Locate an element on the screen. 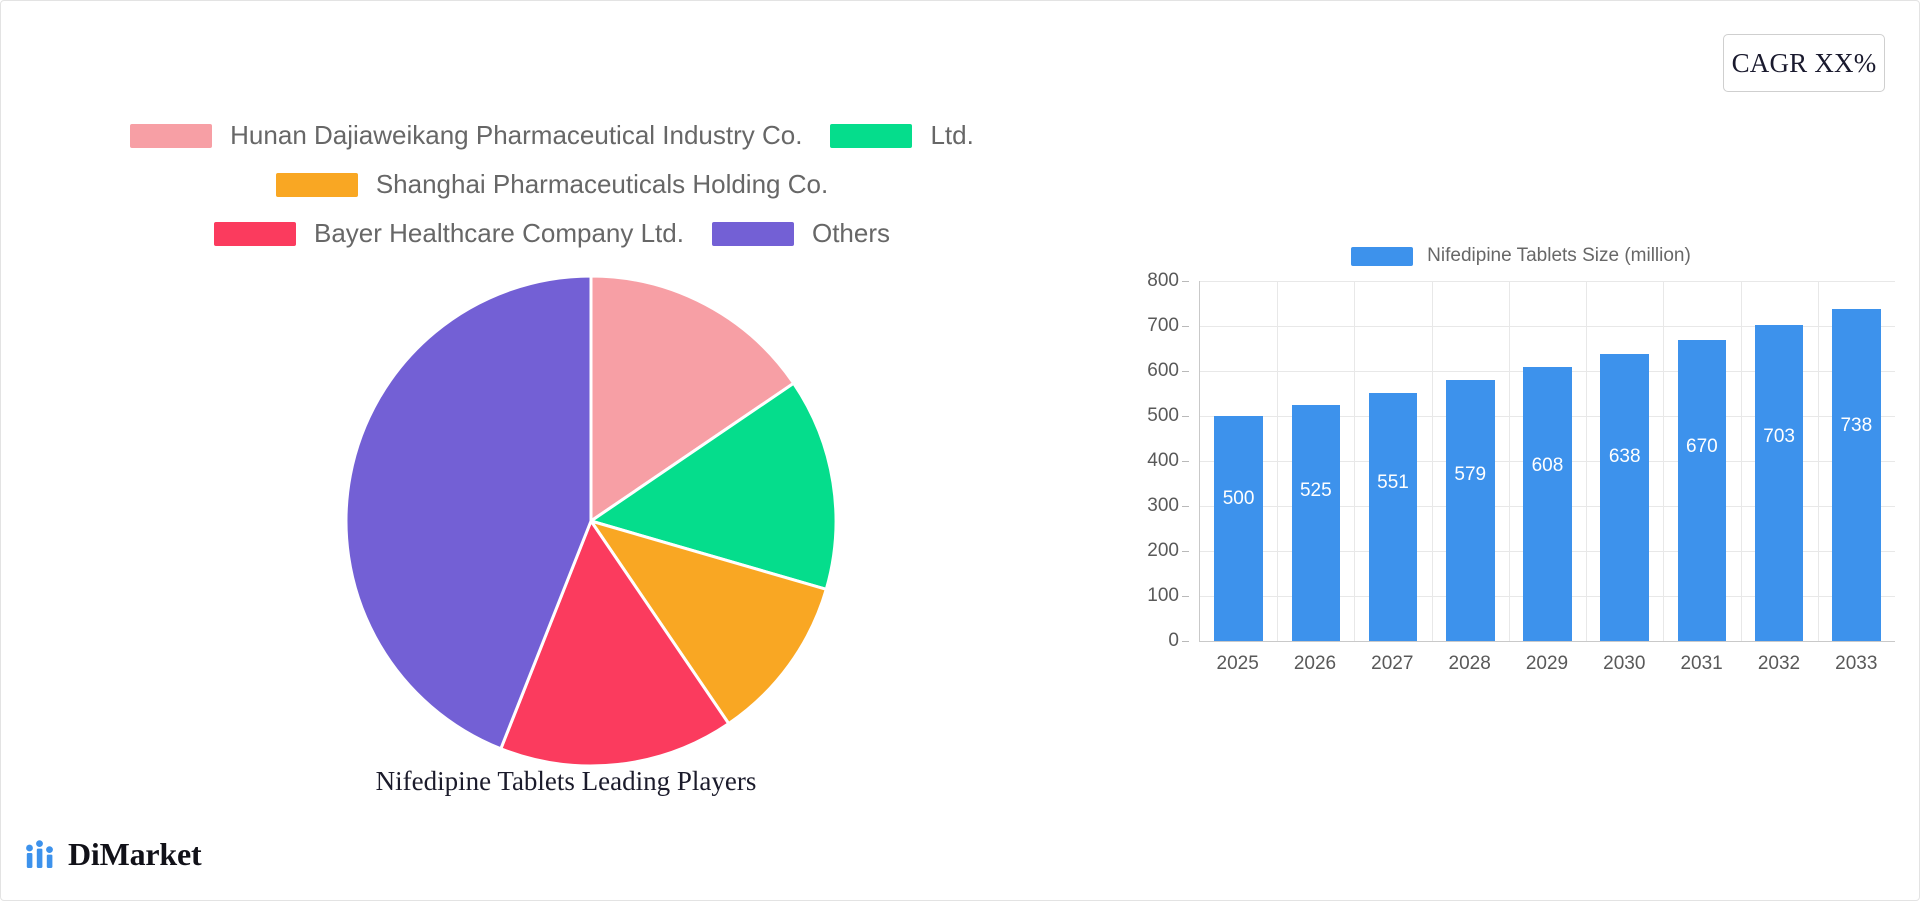 This screenshot has width=1920, height=901. pie-chart is located at coordinates (591, 521).